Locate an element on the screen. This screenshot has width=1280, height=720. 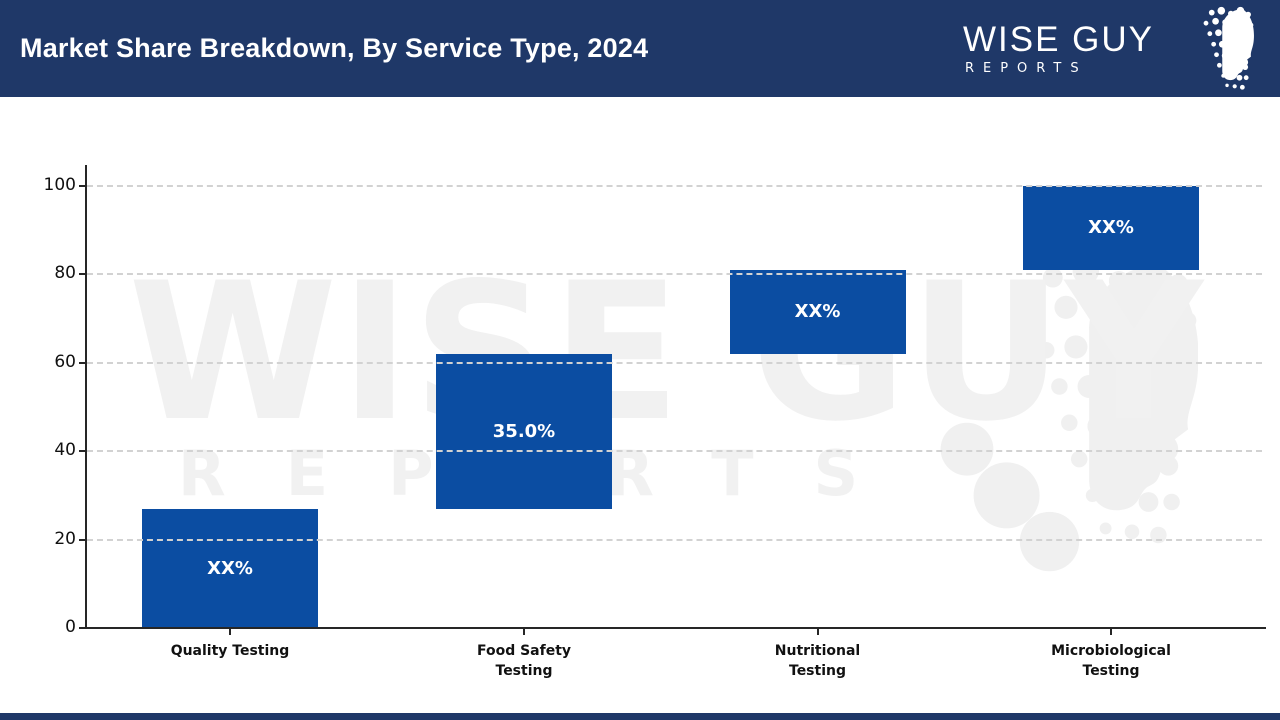
bar-food-safety-testing: 35.0% is located at coordinates (524, 431).